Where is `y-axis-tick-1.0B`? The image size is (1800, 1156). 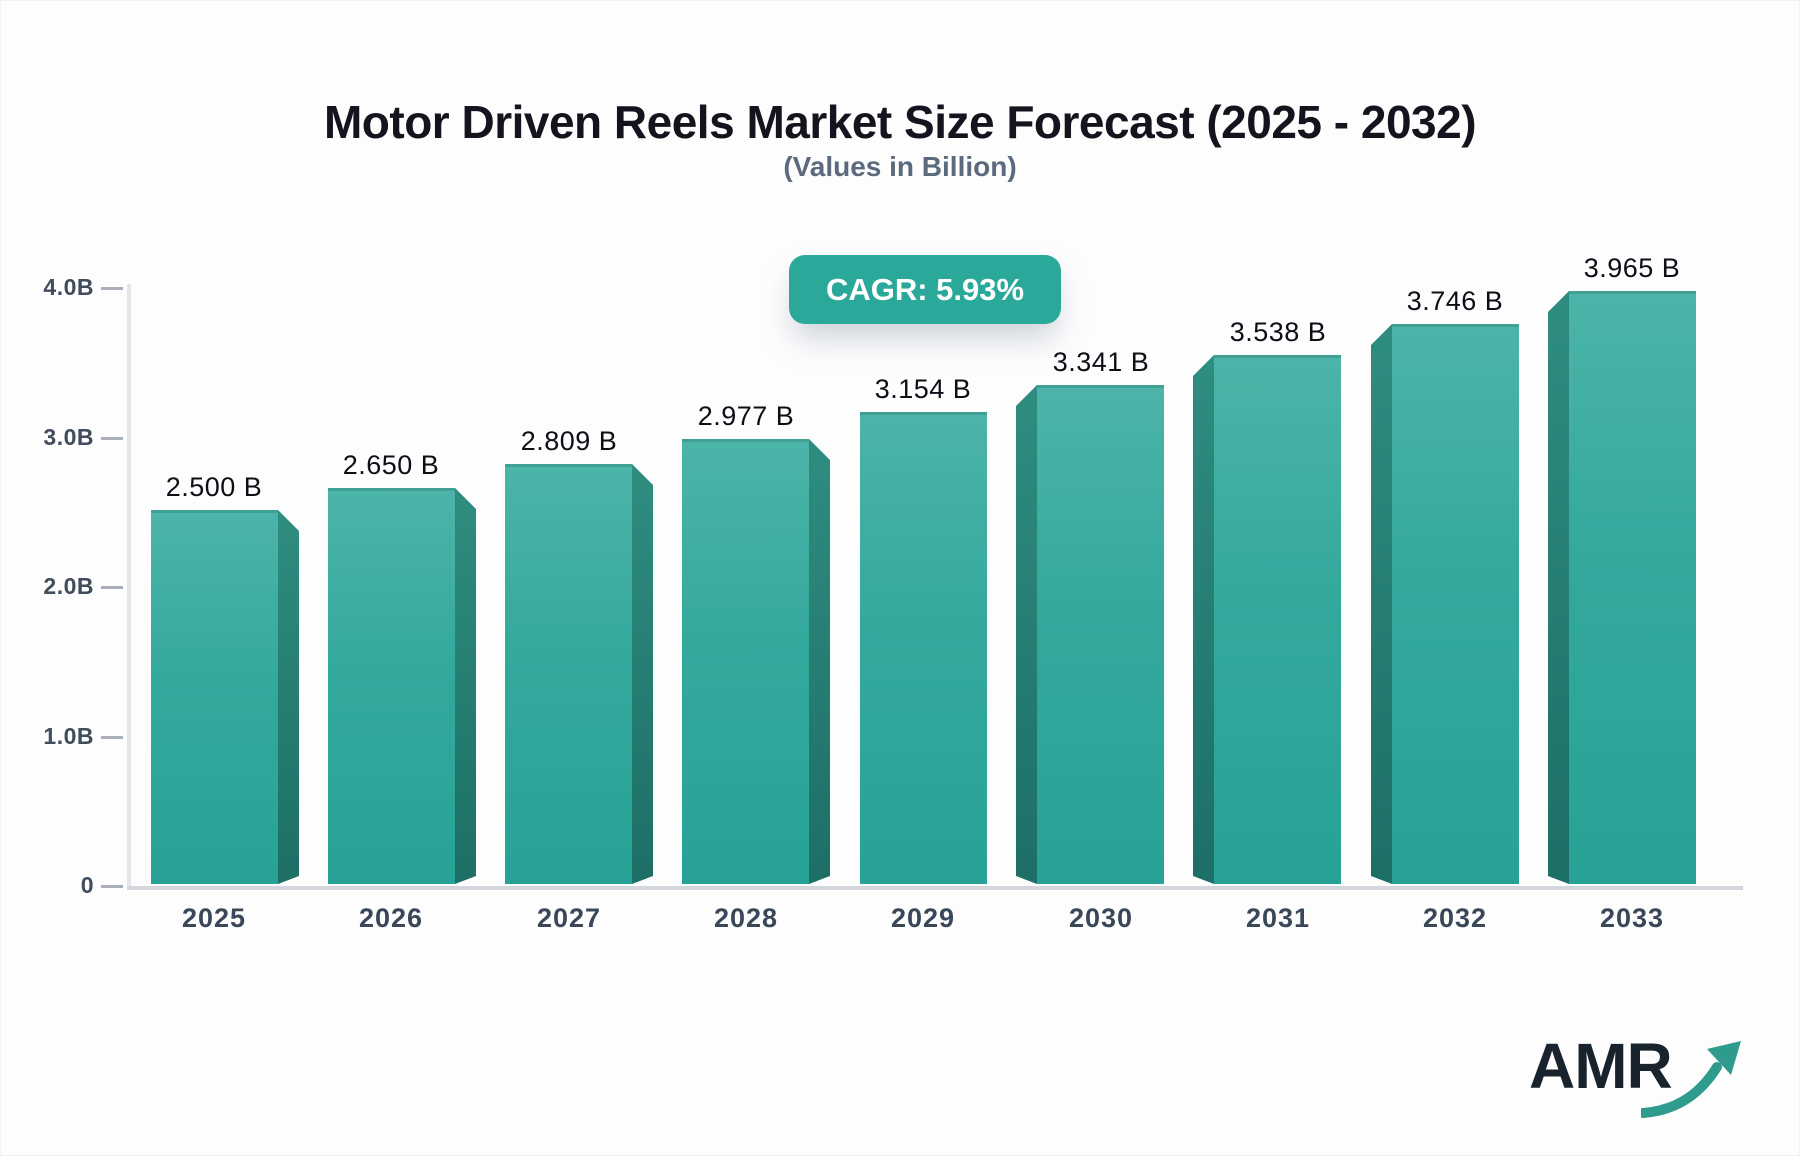
y-axis-tick-1.0B is located at coordinates (112, 737).